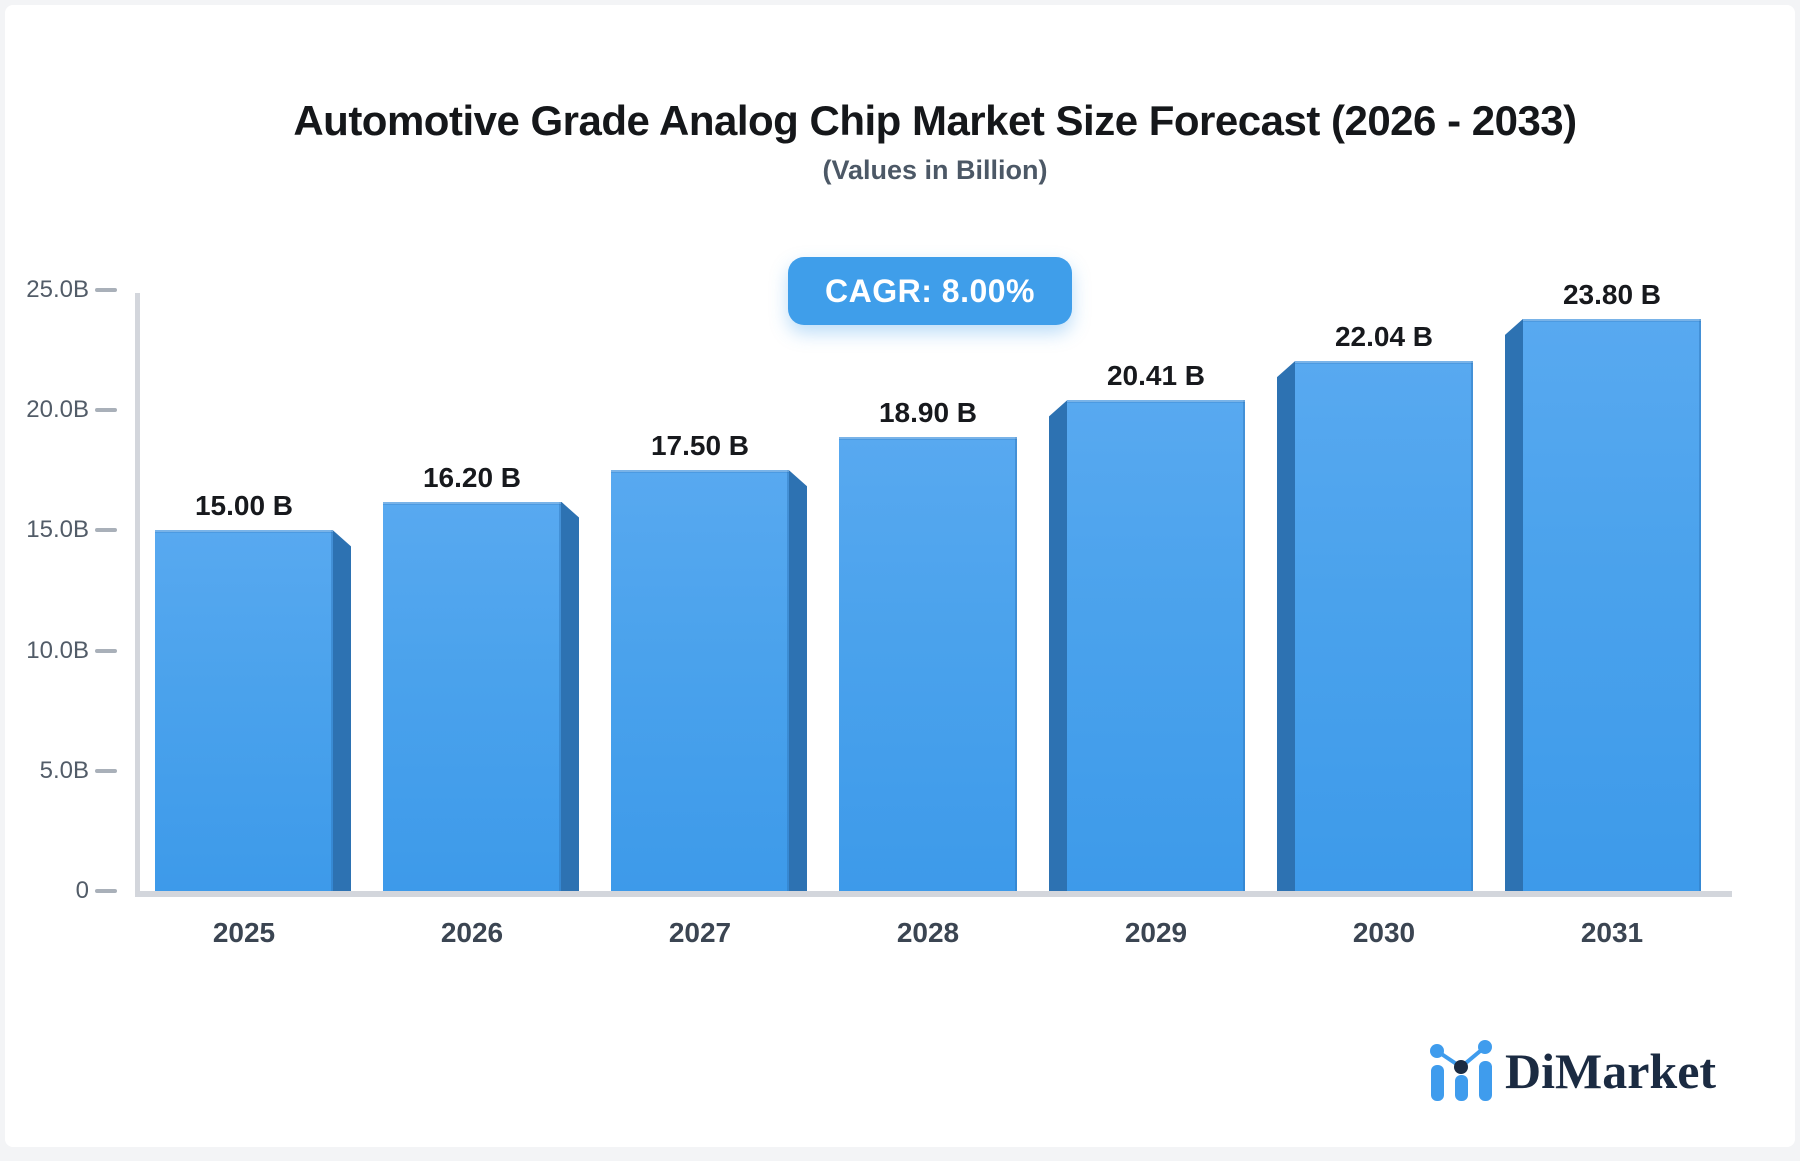 The height and width of the screenshot is (1161, 1800). I want to click on bar-3d-side-2025, so click(342, 710).